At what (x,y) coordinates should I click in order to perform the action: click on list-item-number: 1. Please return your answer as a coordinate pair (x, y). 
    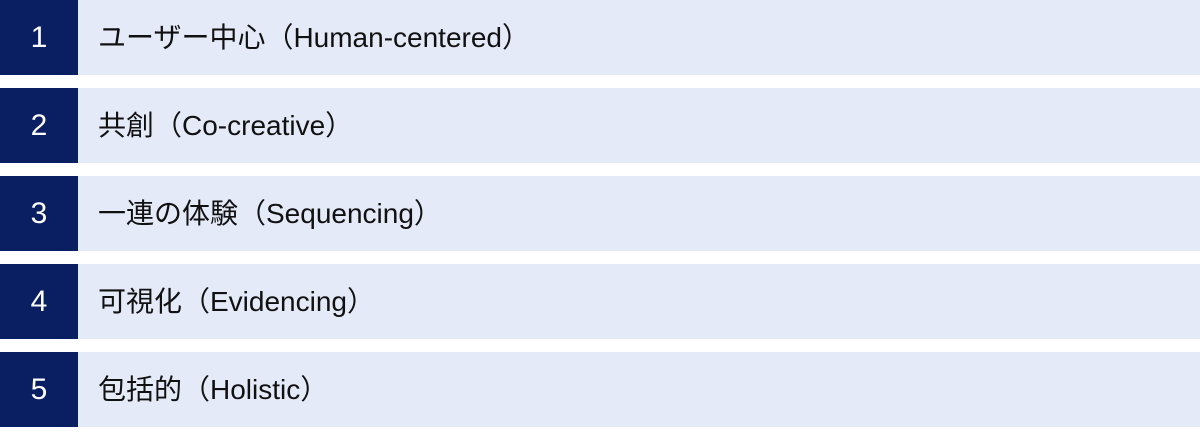
    Looking at the image, I should click on (39, 37).